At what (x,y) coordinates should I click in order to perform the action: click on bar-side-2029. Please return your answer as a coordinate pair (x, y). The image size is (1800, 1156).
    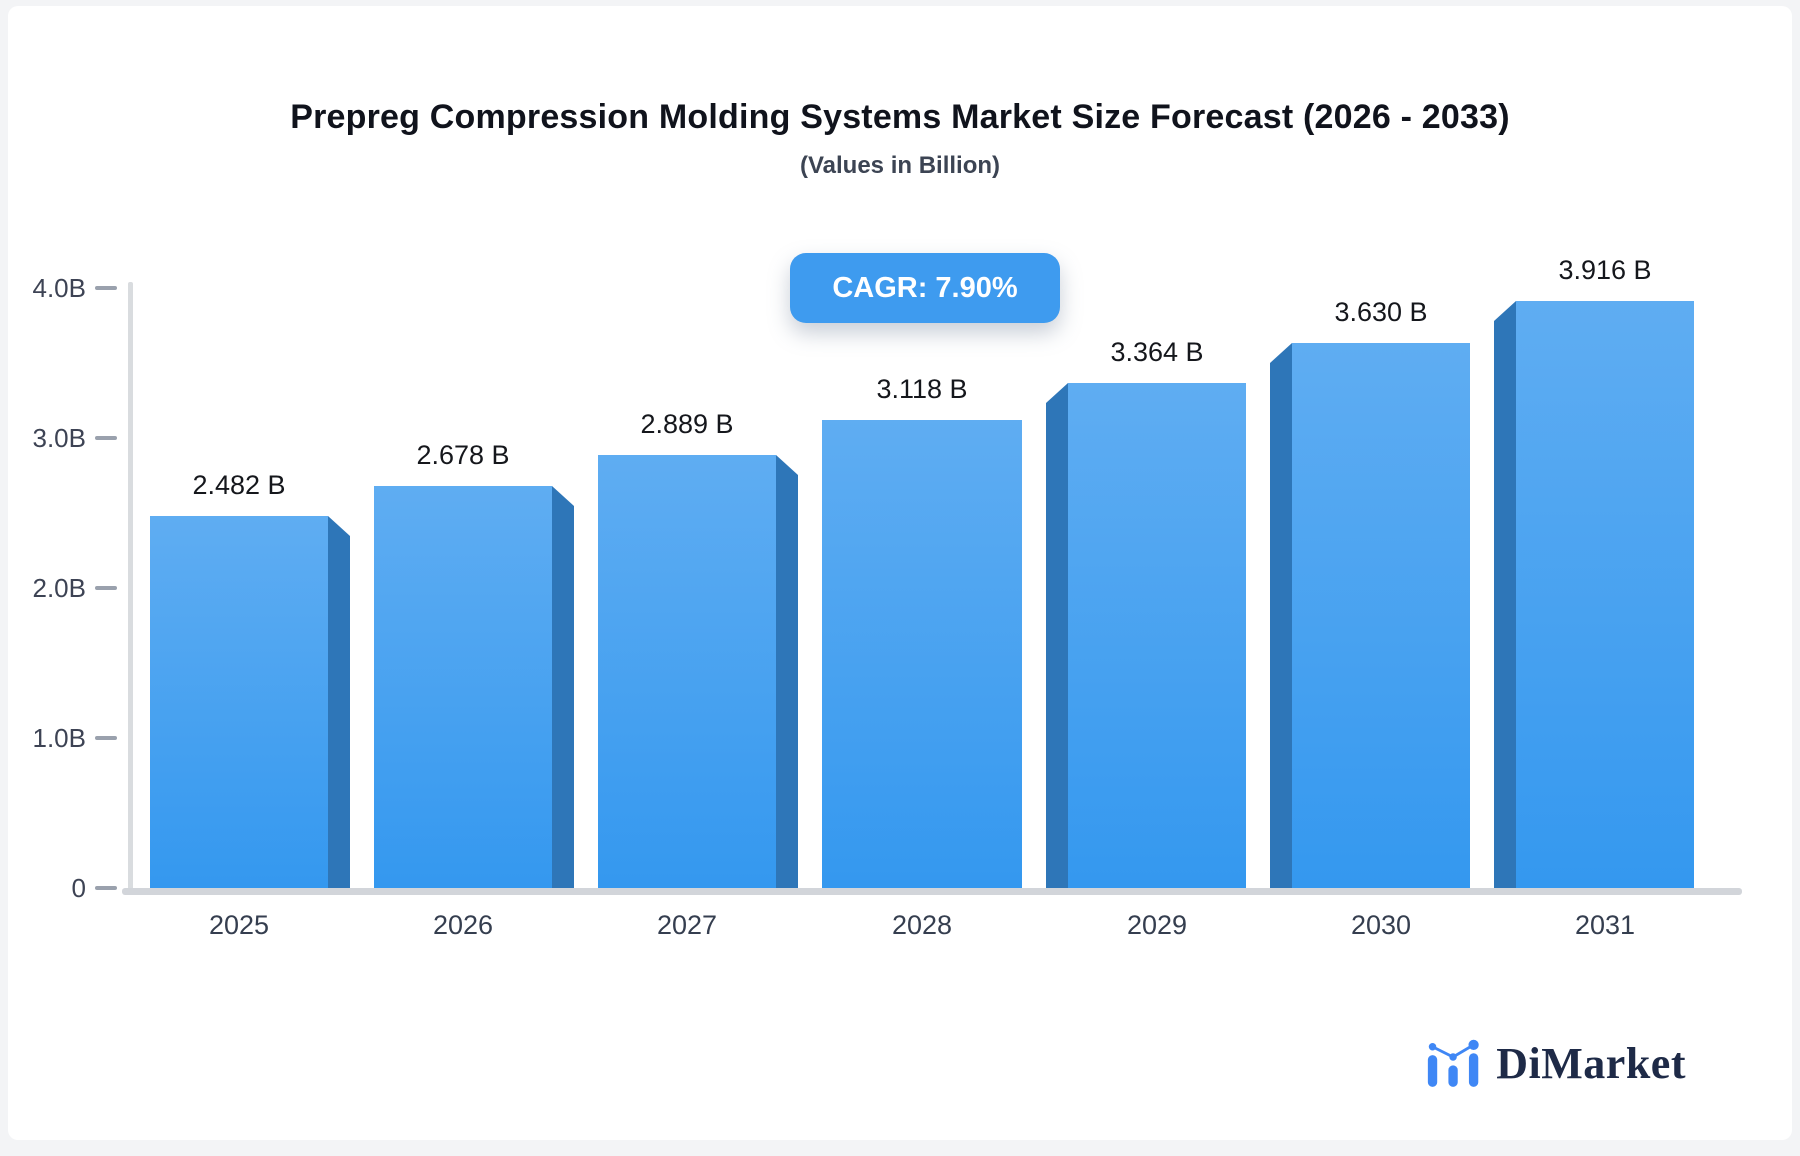
    Looking at the image, I should click on (1057, 635).